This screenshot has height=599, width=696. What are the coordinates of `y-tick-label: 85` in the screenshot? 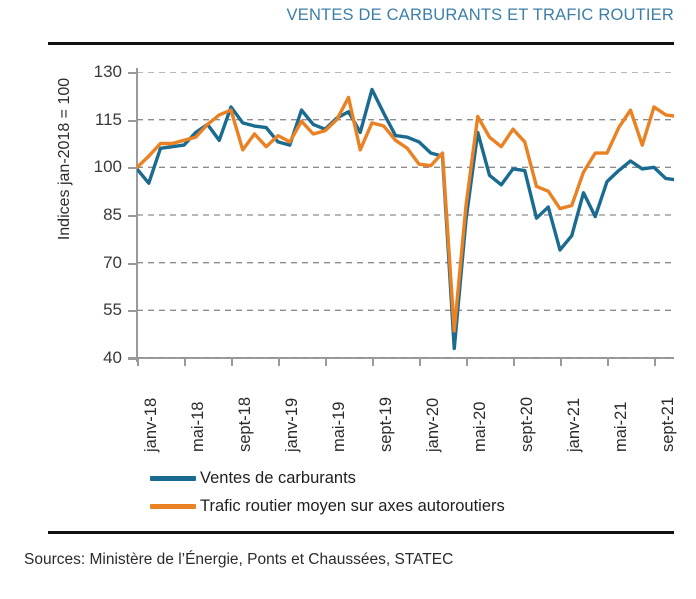 It's located at (112, 214).